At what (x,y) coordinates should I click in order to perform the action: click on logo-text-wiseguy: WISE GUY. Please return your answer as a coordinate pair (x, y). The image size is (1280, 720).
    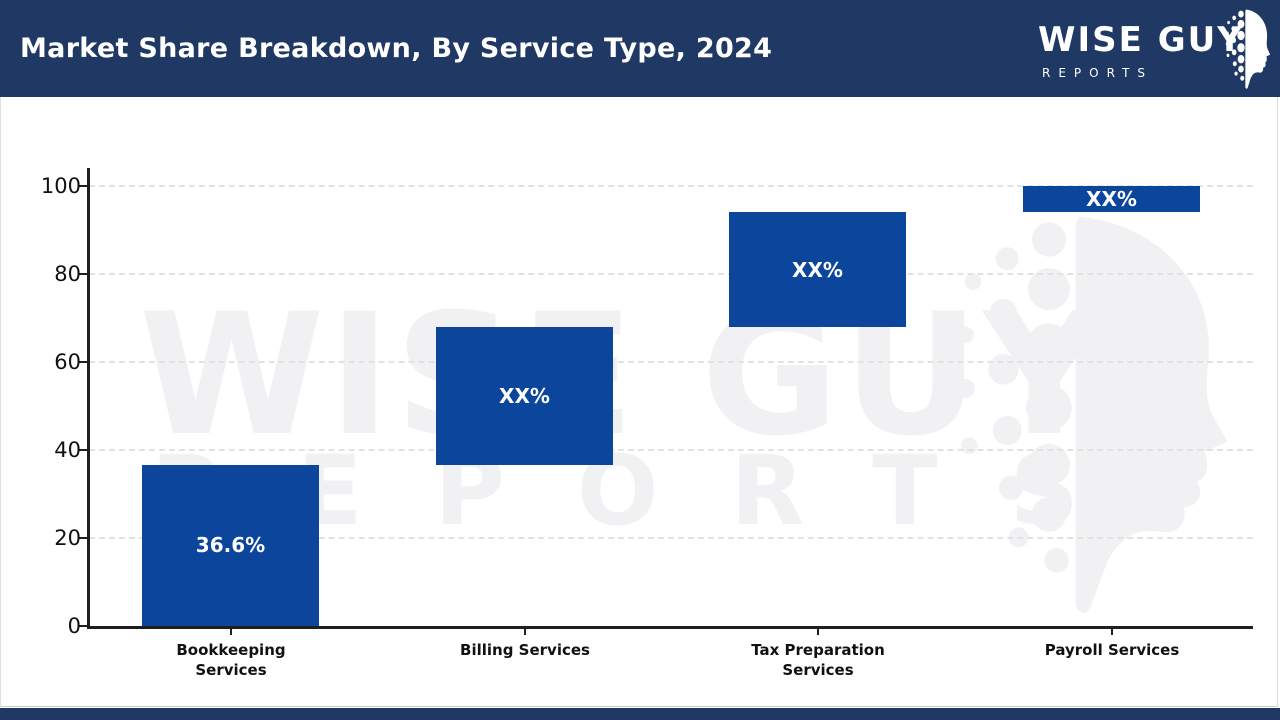
    Looking at the image, I should click on (1141, 40).